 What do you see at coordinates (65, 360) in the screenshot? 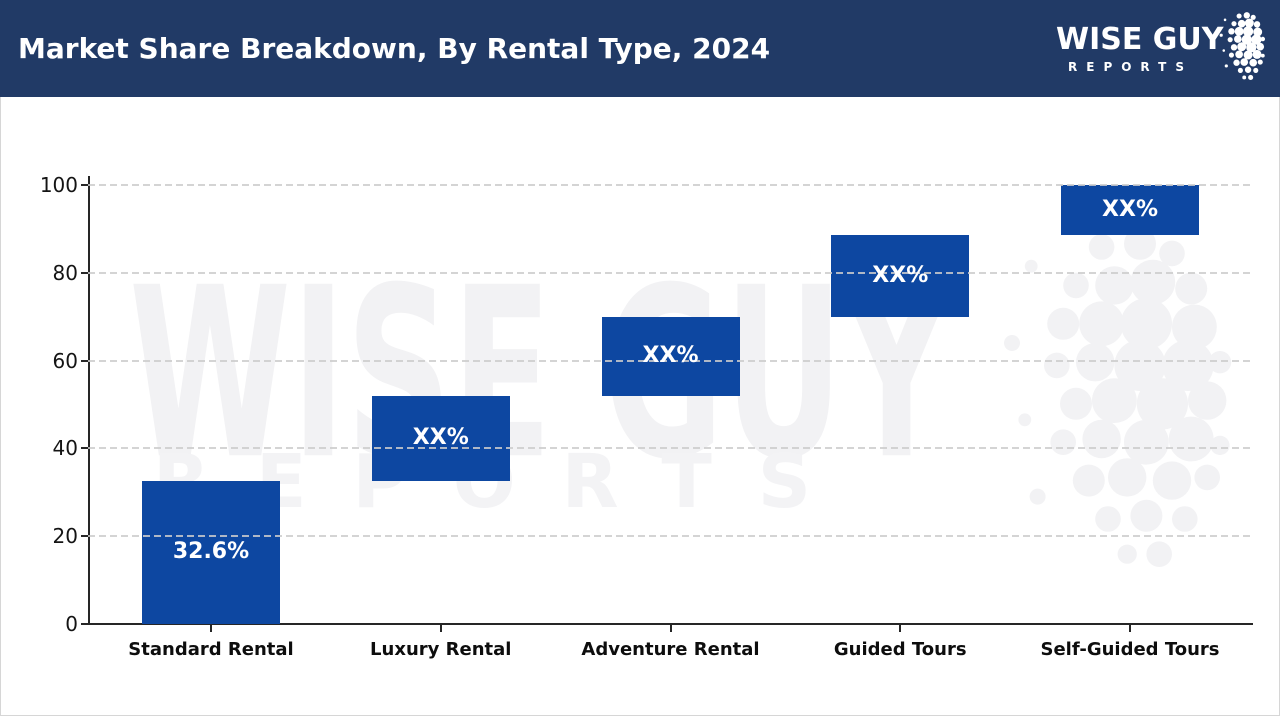
I see `y-tick-label: 60` at bounding box center [65, 360].